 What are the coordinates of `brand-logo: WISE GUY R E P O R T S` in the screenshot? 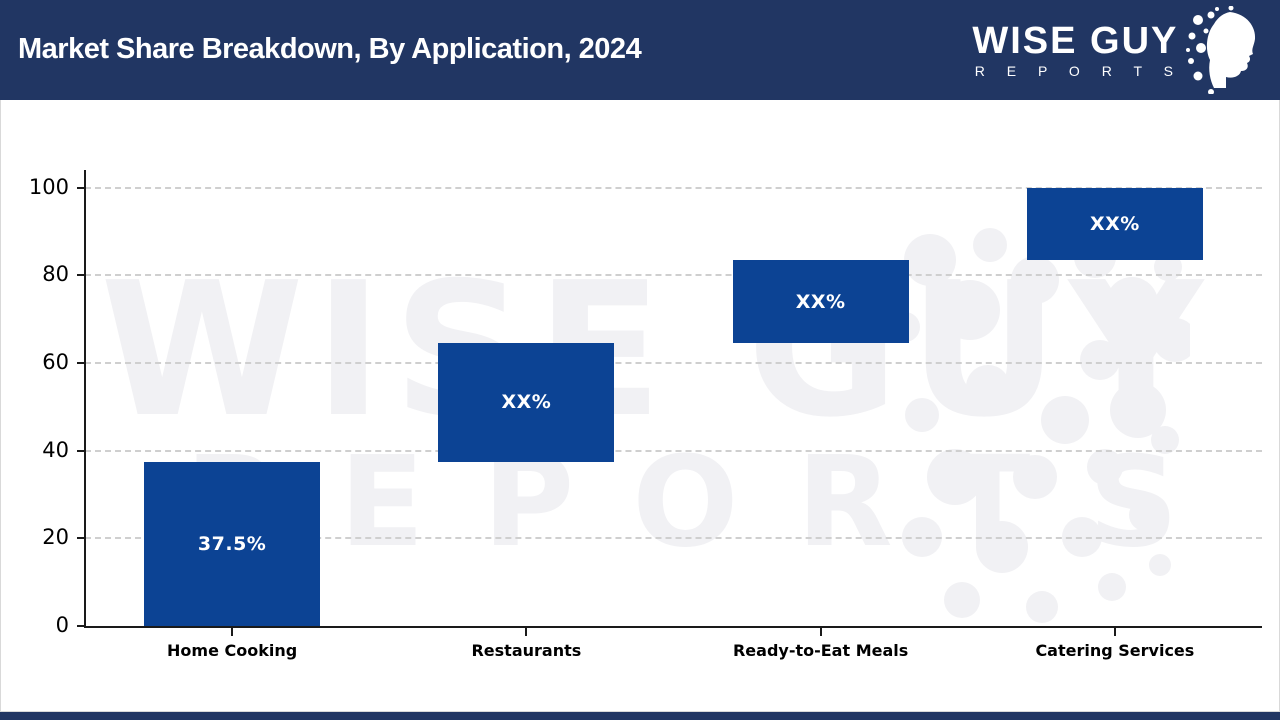 It's located at (1118, 50).